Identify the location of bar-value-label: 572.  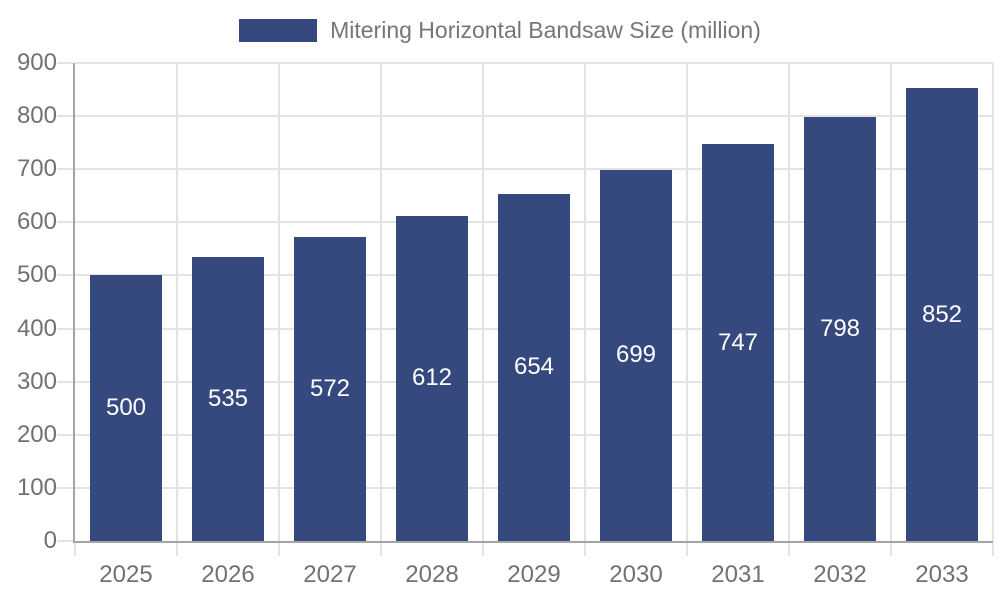
(330, 389).